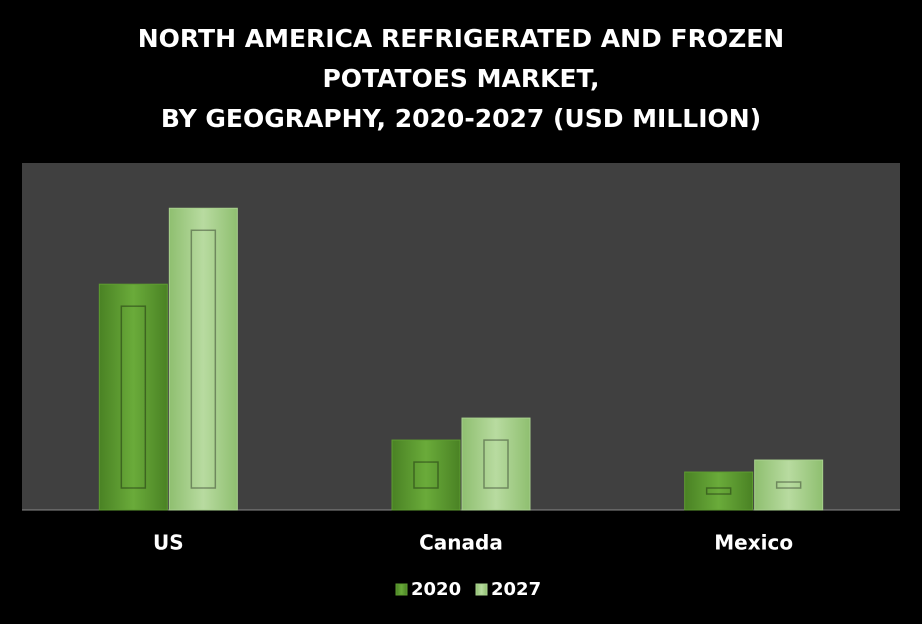 The width and height of the screenshot is (922, 624). Describe the element at coordinates (753, 543) in the screenshot. I see `x-tick-label: Mexico` at that location.